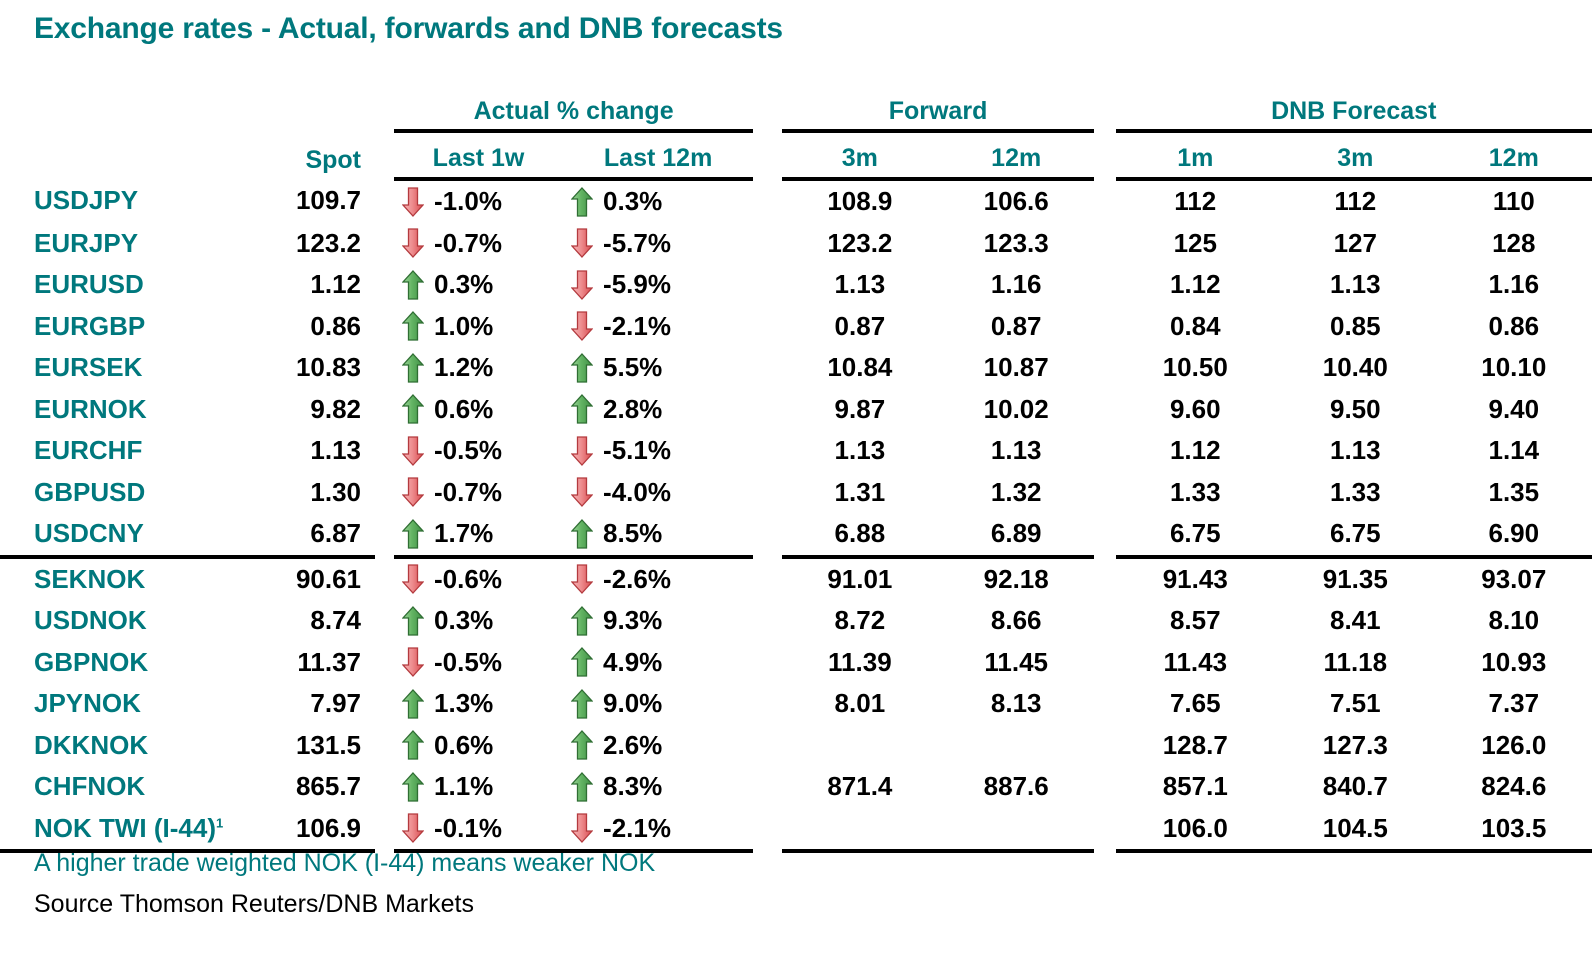  I want to click on currency-pair-label: NOK TWI (I-44)1, so click(111, 830).